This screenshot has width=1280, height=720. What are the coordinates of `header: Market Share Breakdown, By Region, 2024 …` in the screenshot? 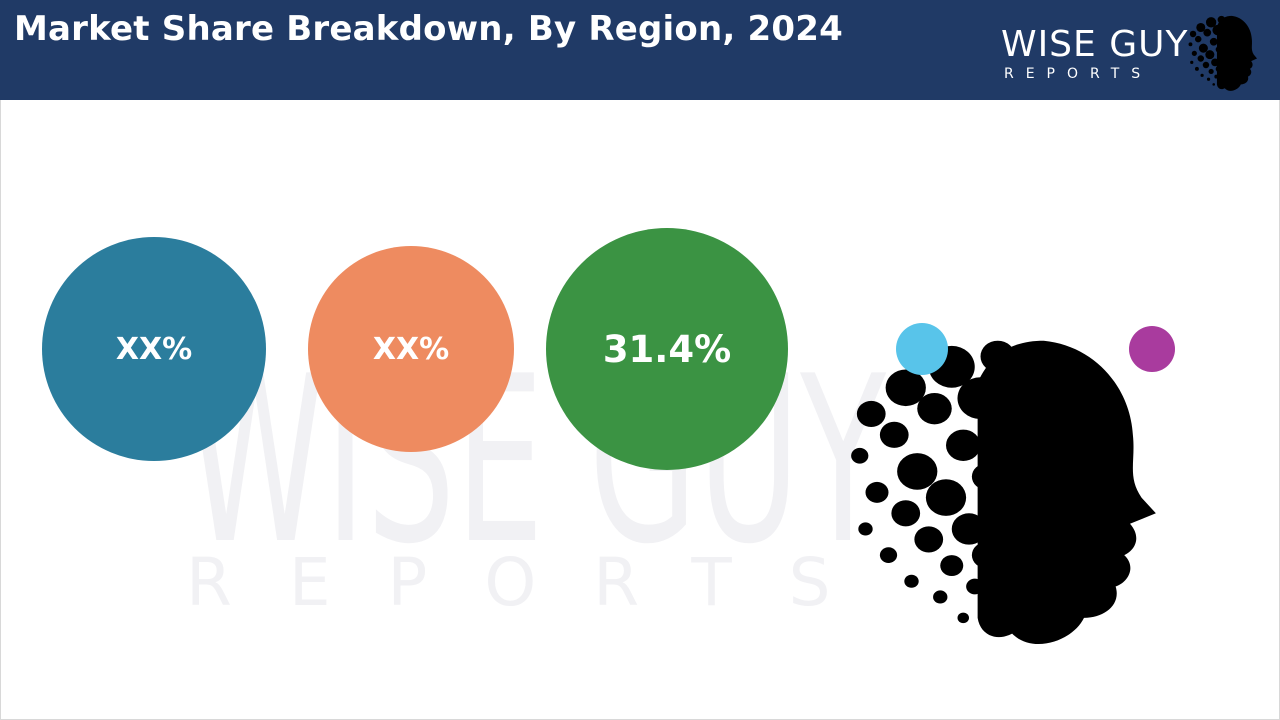 It's located at (640, 50).